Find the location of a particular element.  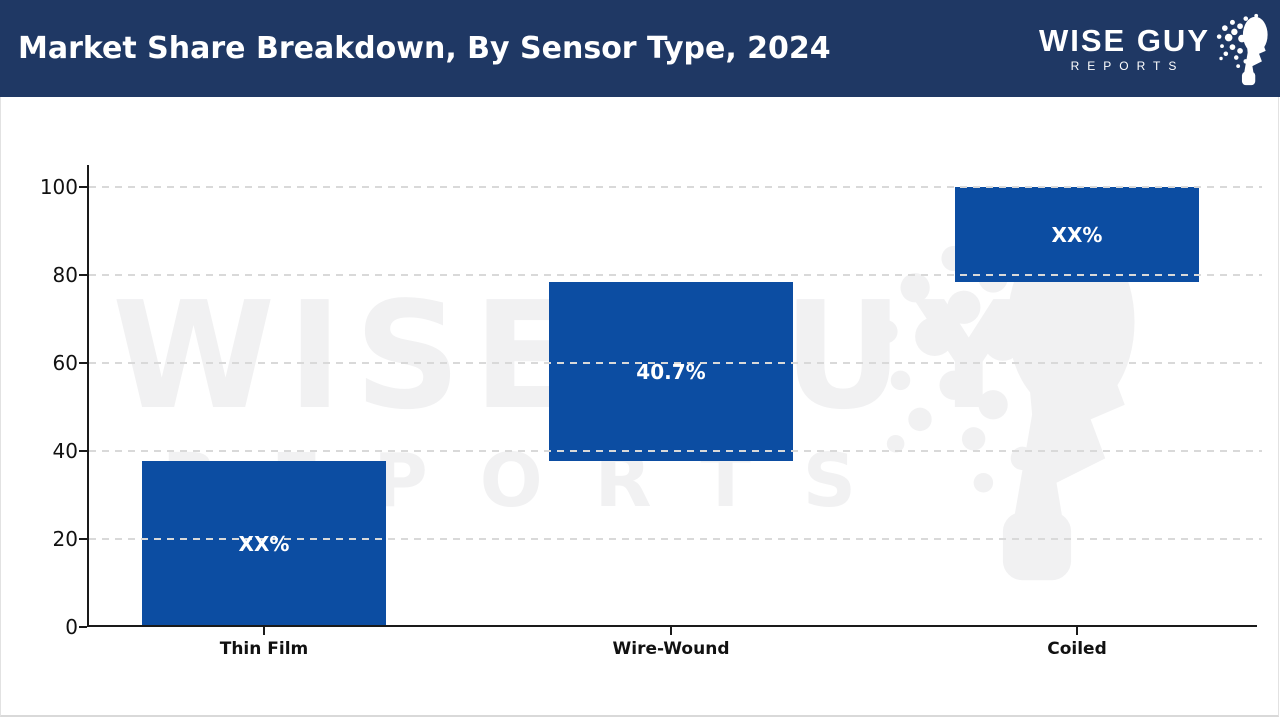

bar-wire-wound is located at coordinates (671, 372).